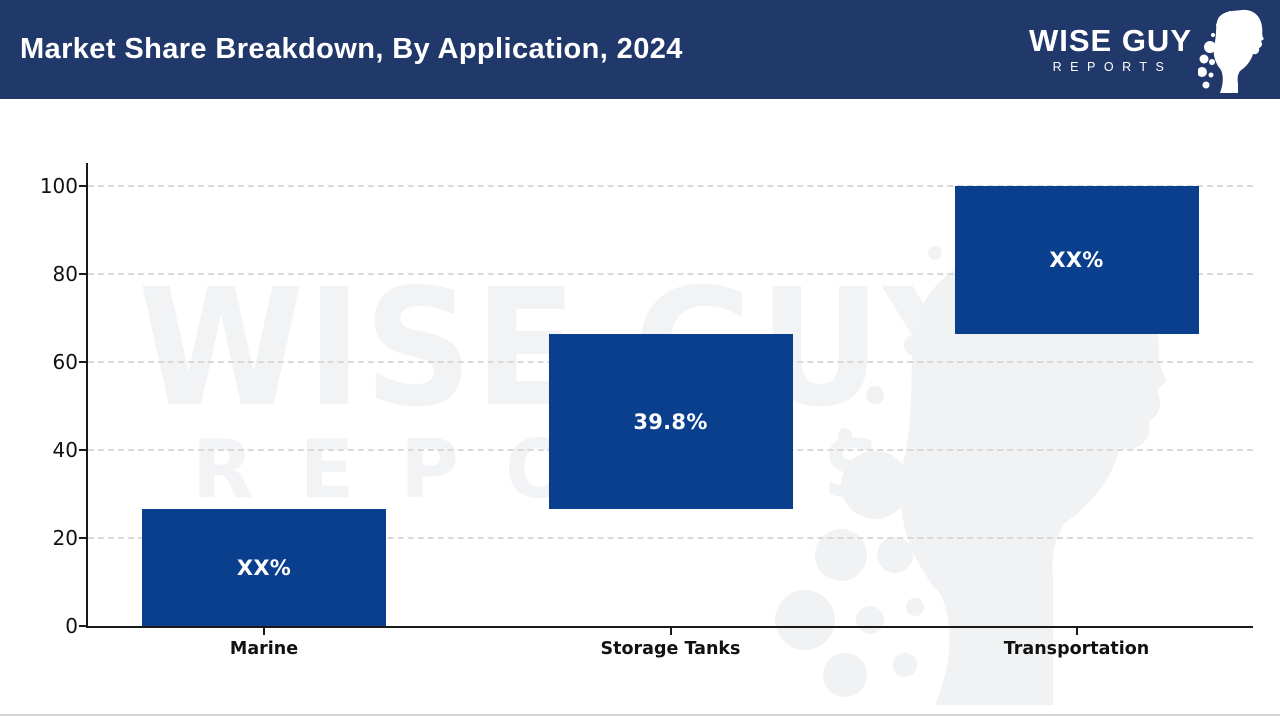  I want to click on y-axis-line, so click(87, 395).